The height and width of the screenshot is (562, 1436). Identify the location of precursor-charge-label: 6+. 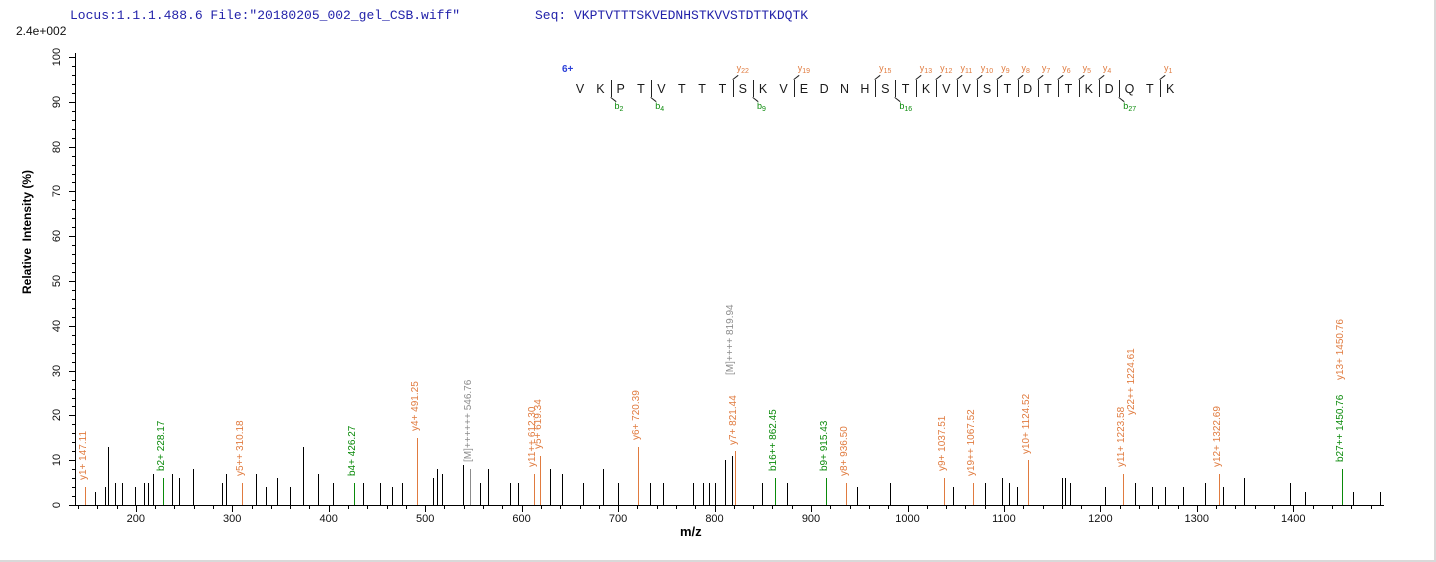
(568, 69).